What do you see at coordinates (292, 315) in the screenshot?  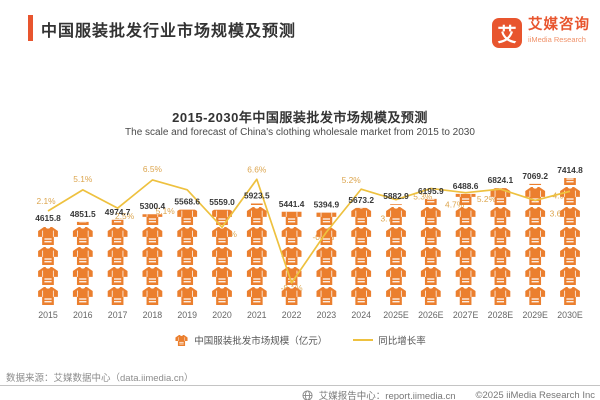 I see `x-axis-label: 2022` at bounding box center [292, 315].